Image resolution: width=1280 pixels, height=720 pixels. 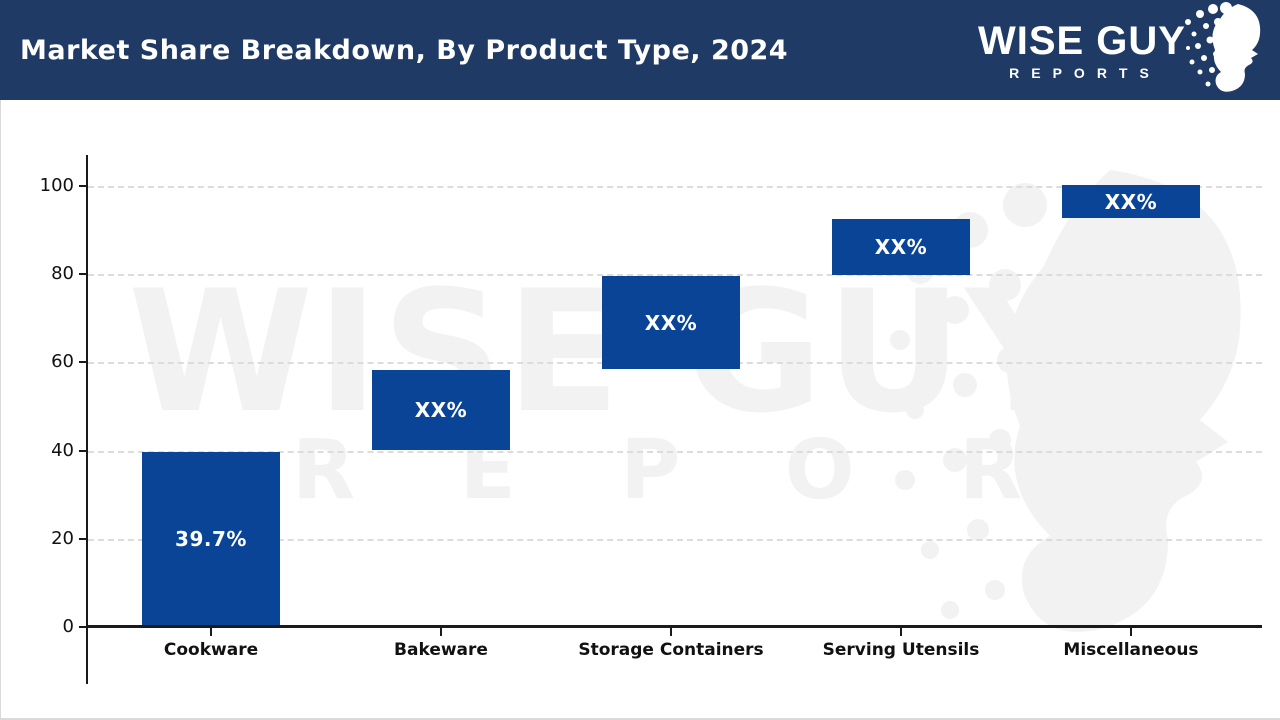 I want to click on x-category-label-1: Cookware, so click(x=211, y=650).